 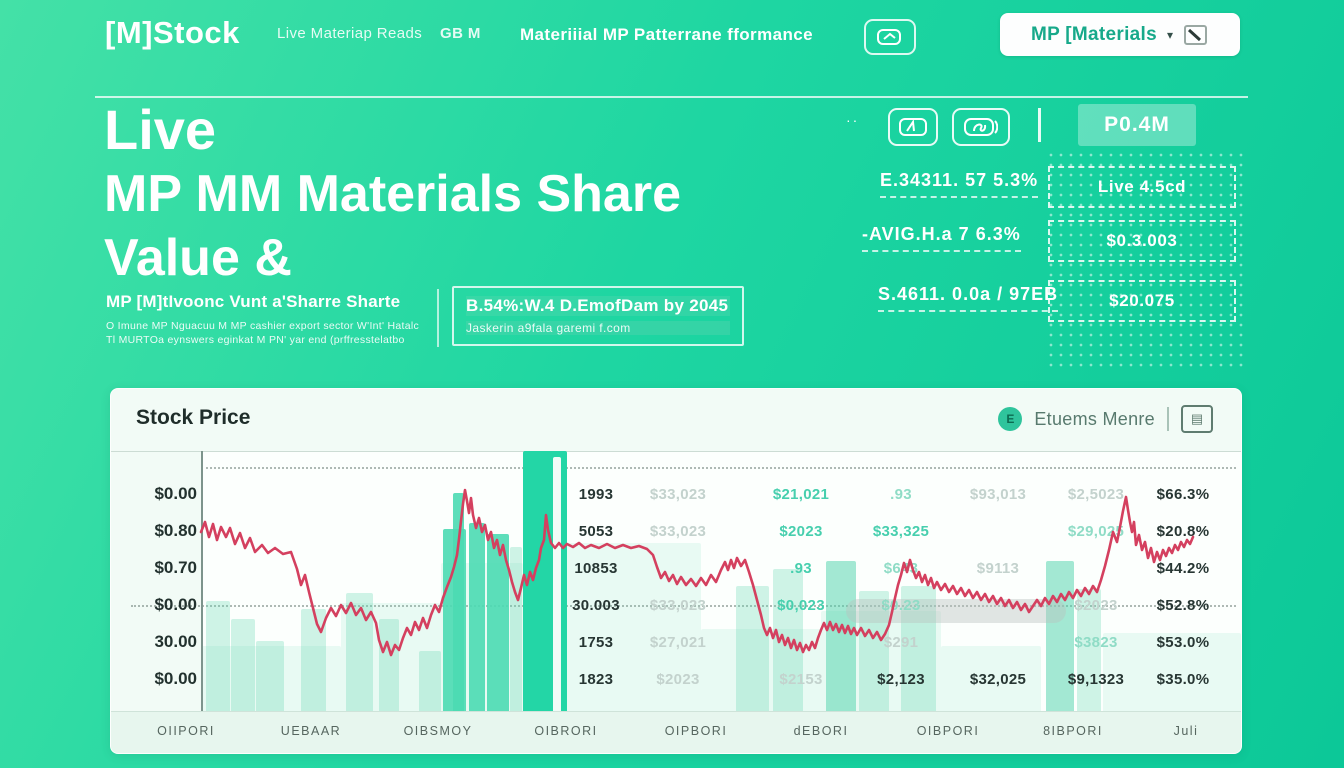 I want to click on page-title: Live MP MM Materials Share Value &, so click(x=392, y=194).